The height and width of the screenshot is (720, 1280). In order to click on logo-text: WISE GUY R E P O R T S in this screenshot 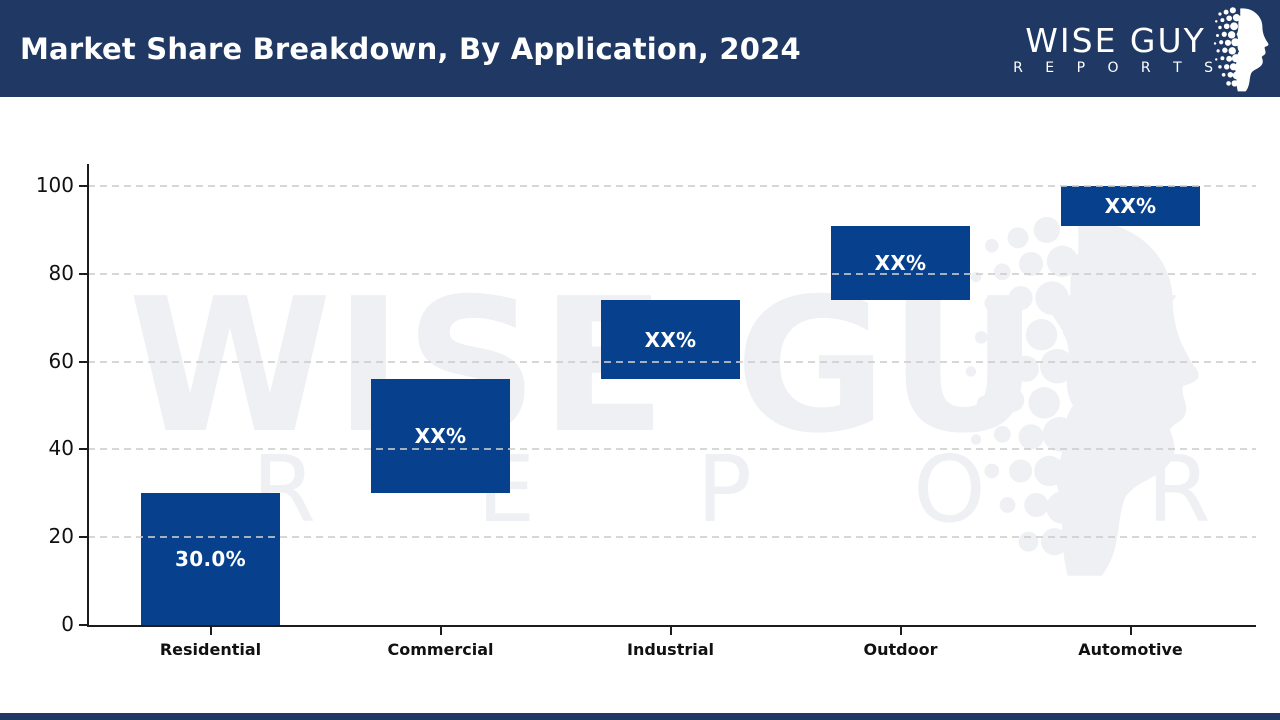, I will do `click(1115, 48)`.